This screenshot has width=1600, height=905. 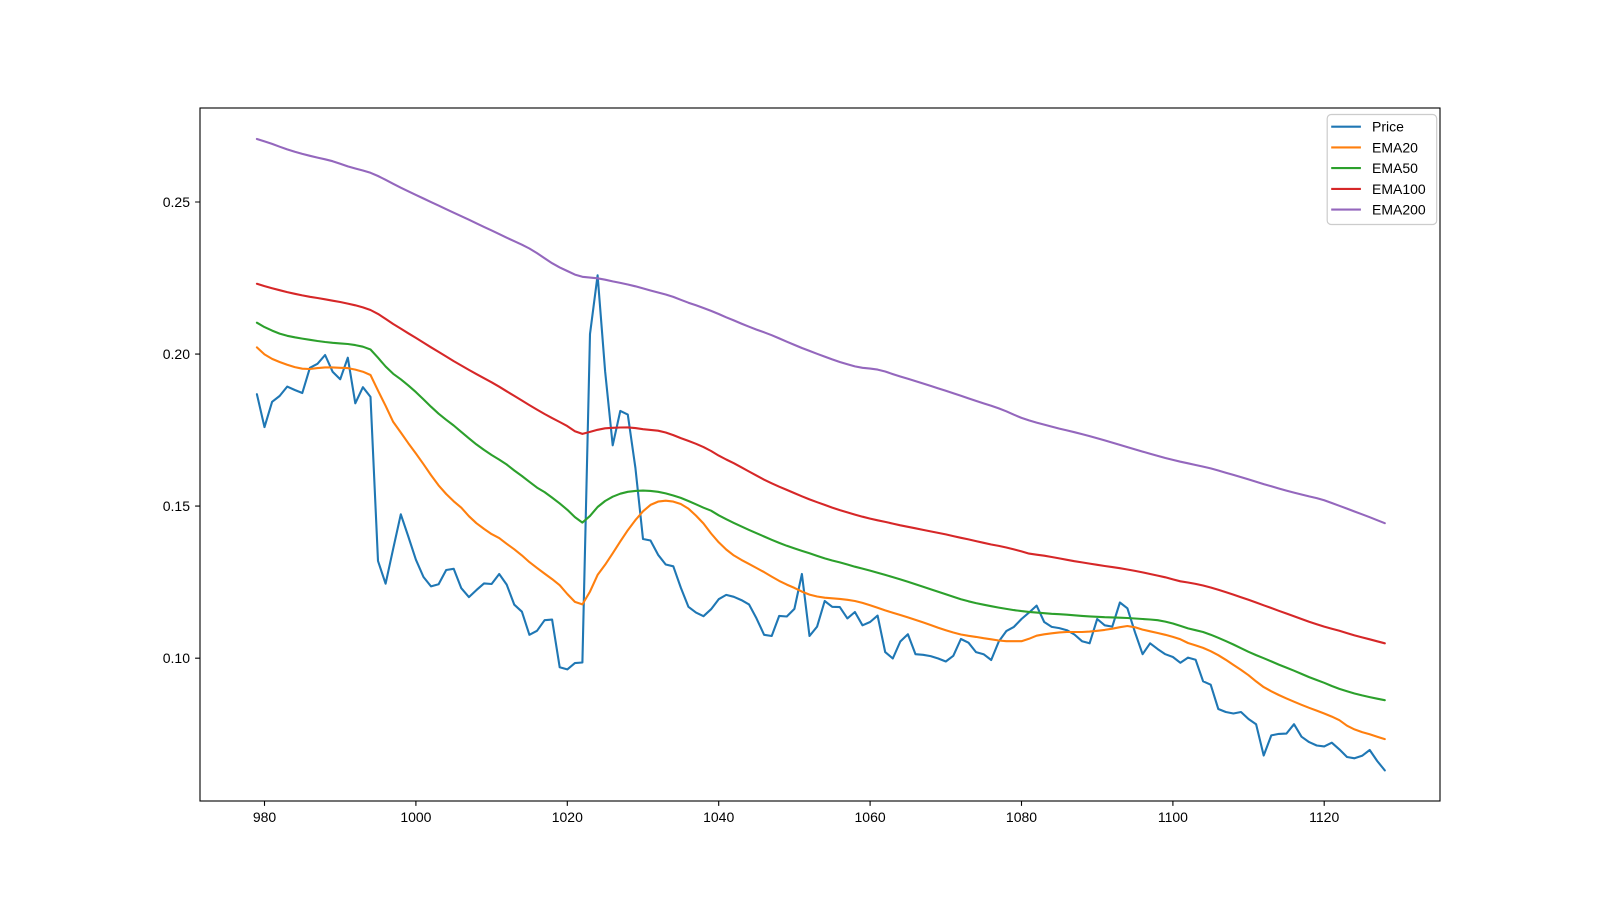 I want to click on svg-text: 0.25, so click(x=176, y=202).